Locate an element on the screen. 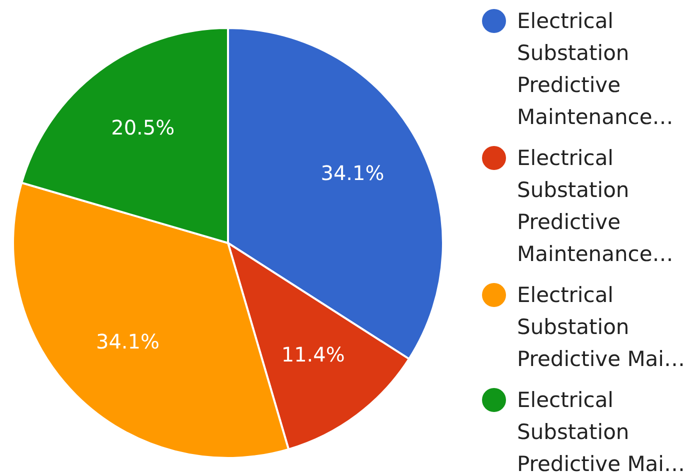 The width and height of the screenshot is (699, 474). data-label: 11.4% is located at coordinates (313, 354).